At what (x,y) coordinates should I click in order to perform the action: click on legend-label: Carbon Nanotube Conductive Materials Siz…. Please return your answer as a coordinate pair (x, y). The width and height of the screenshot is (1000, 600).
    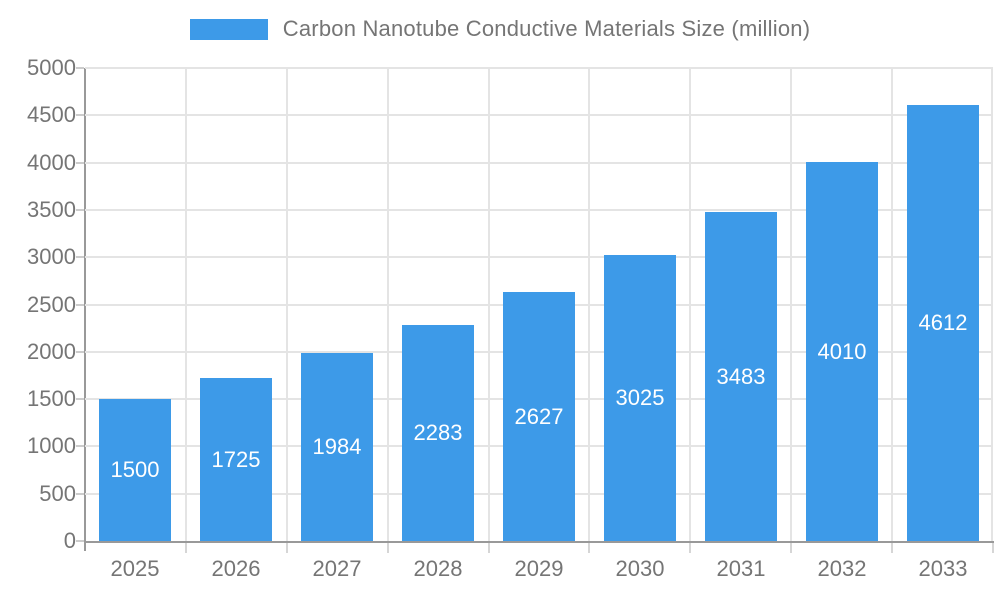
    Looking at the image, I should click on (546, 28).